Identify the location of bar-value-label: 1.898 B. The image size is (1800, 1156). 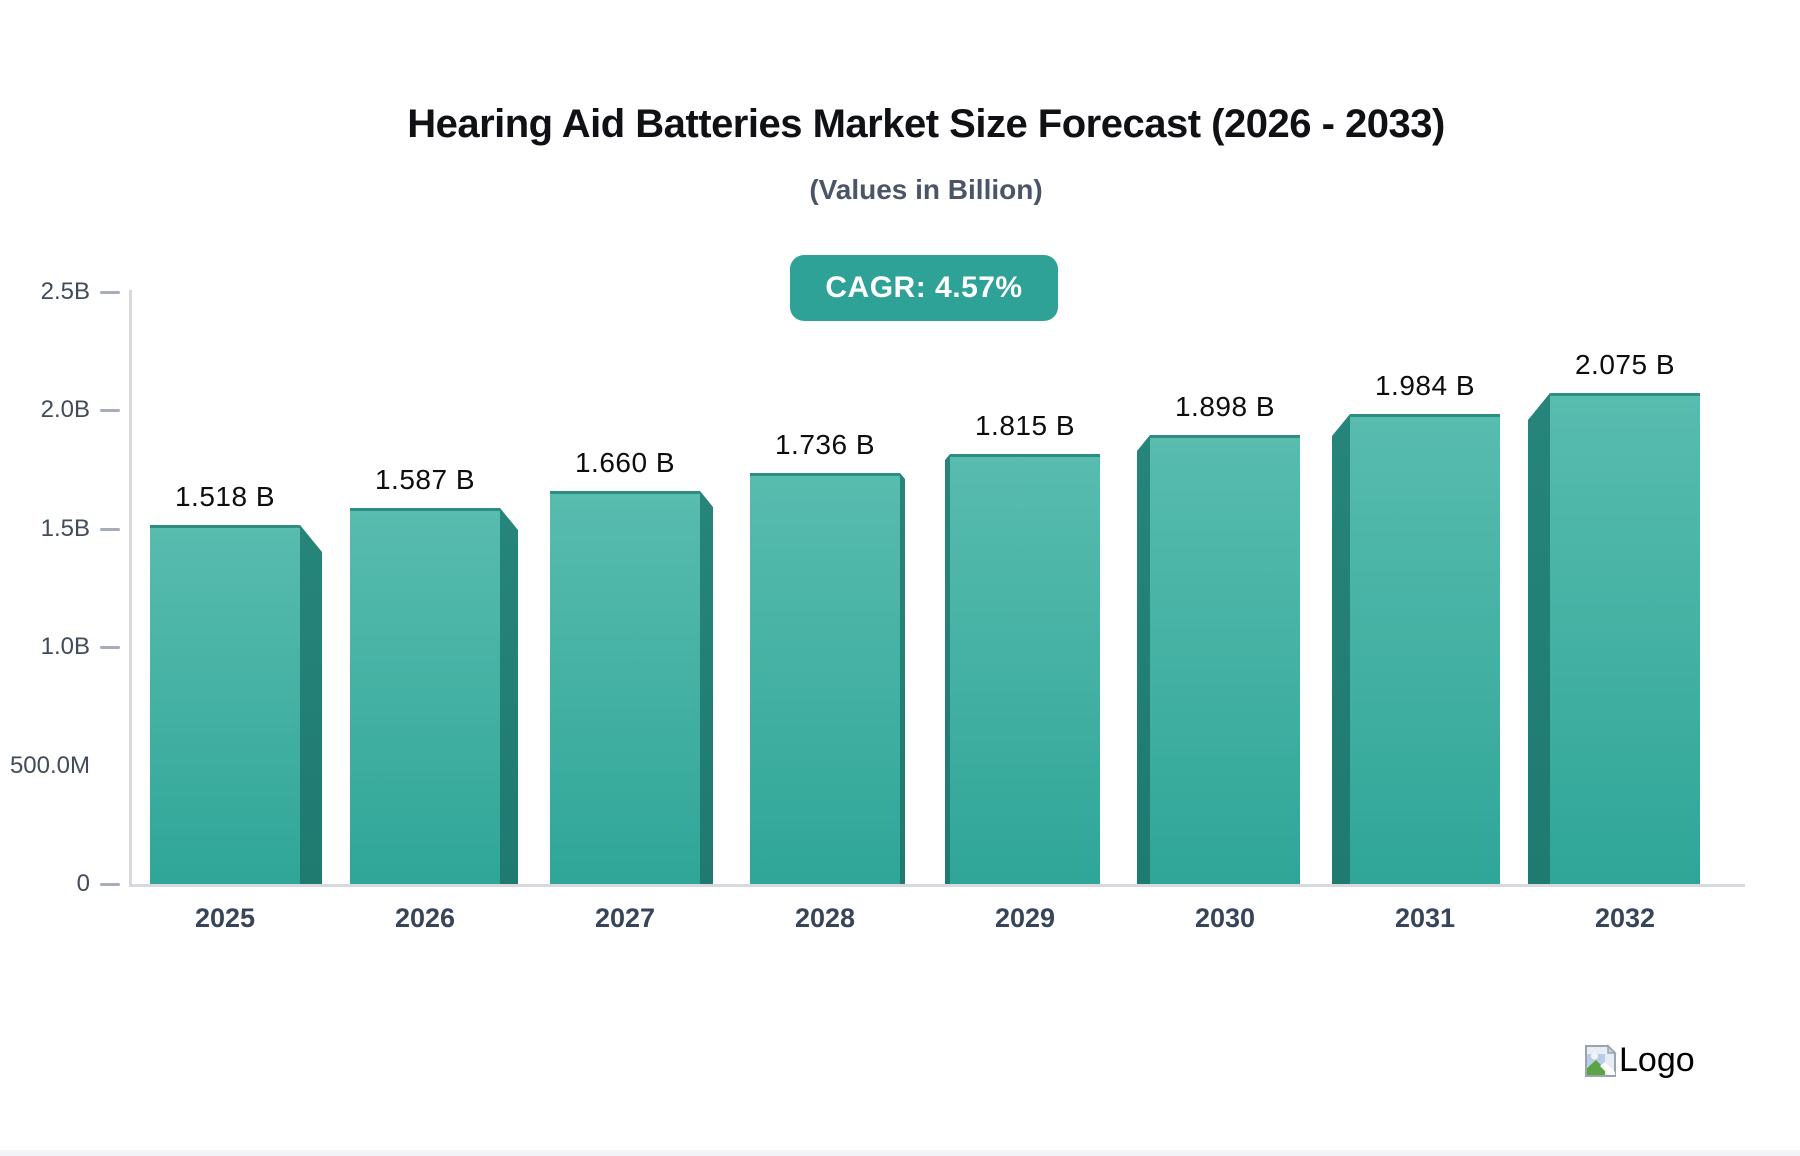
(1225, 406).